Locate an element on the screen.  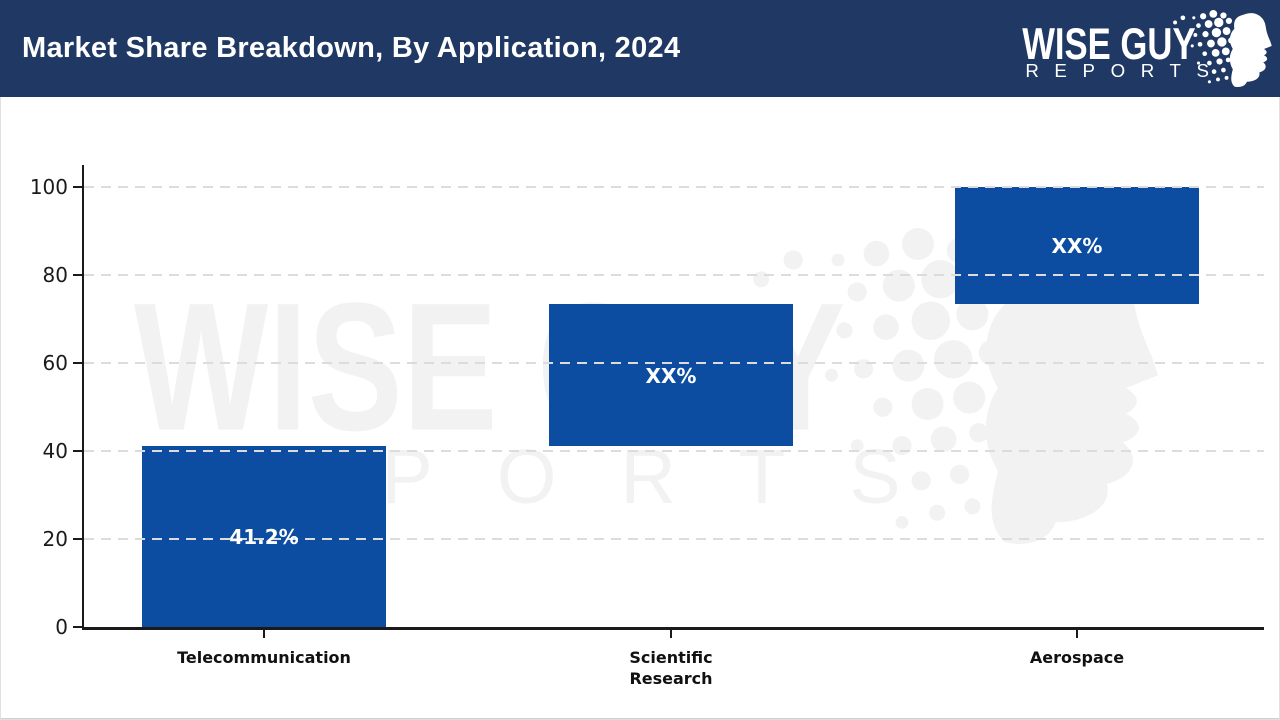
x-category-label-line: Research is located at coordinates (671, 678).